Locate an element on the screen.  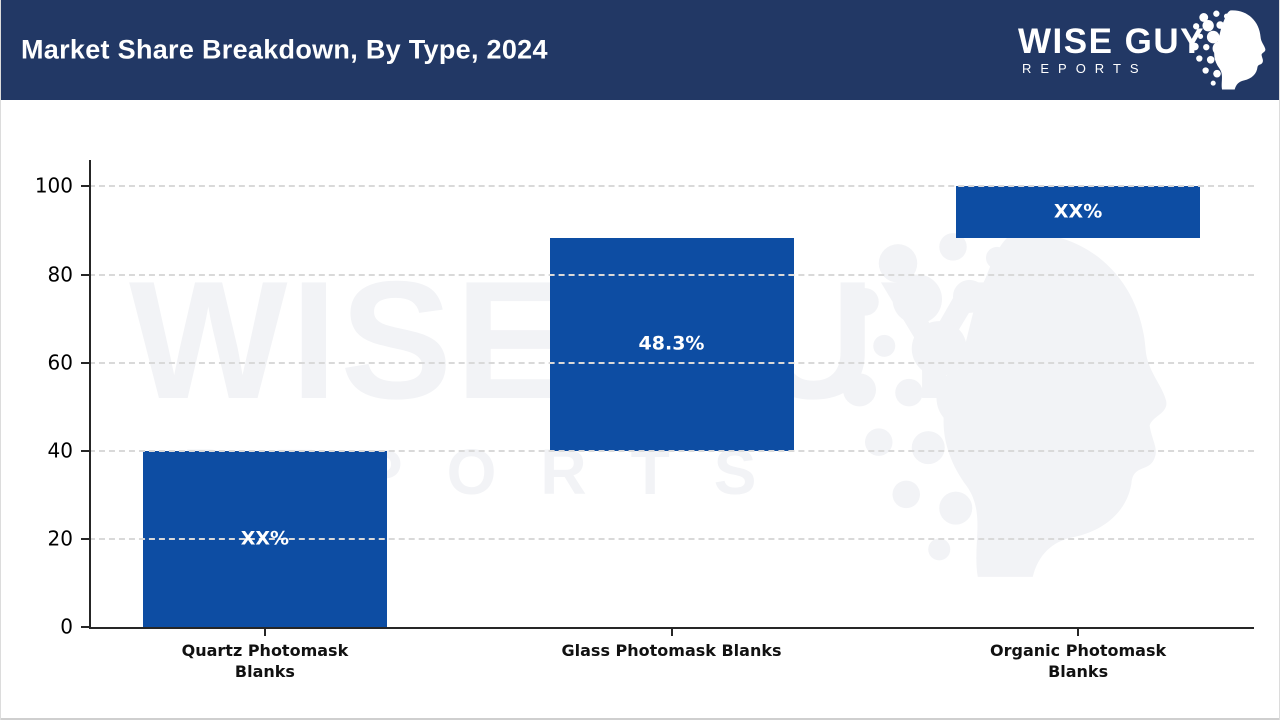
watermark-face-icon is located at coordinates (1005, 404).